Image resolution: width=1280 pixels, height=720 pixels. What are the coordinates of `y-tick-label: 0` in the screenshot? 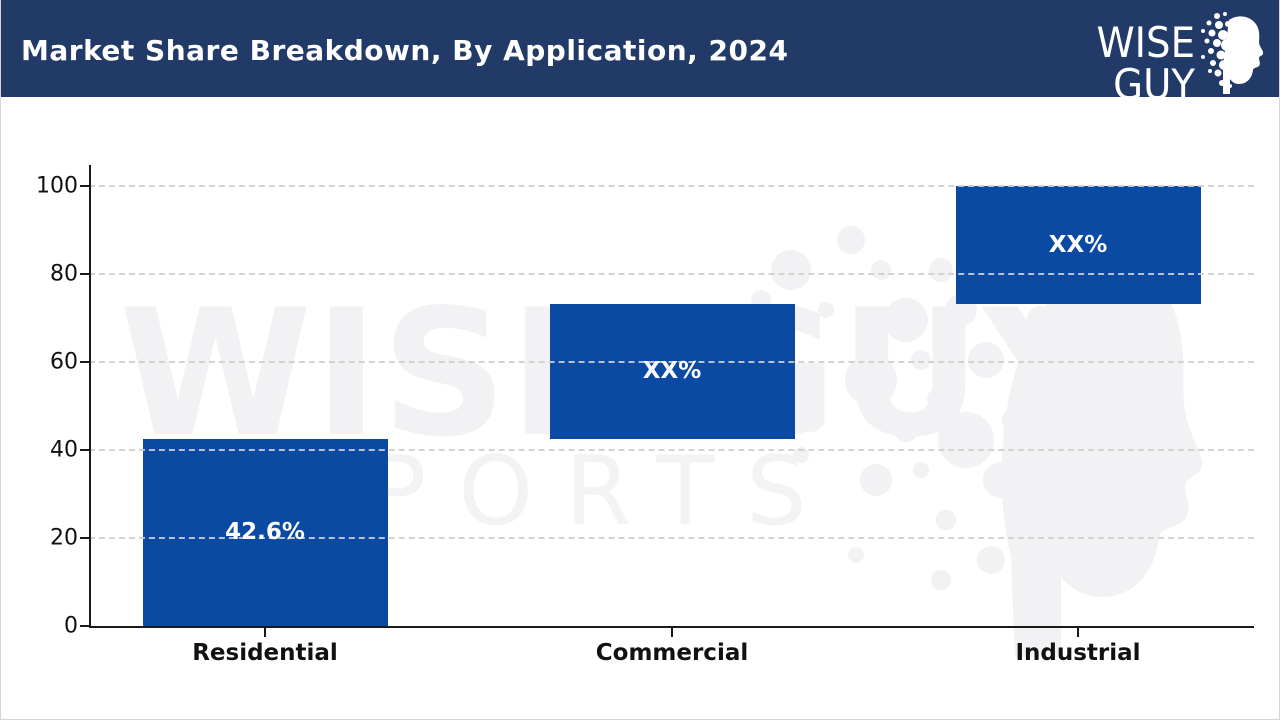 It's located at (71, 626).